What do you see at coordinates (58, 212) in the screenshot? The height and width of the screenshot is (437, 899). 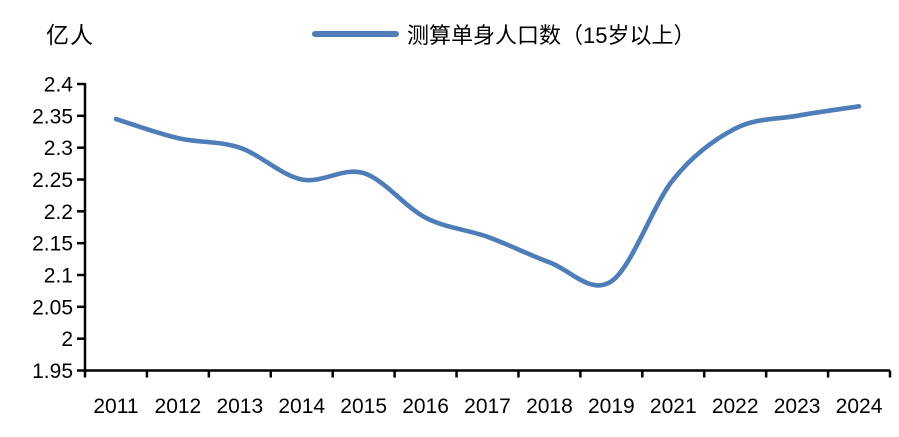 I see `y-axis-tick-label: 2.2` at bounding box center [58, 212].